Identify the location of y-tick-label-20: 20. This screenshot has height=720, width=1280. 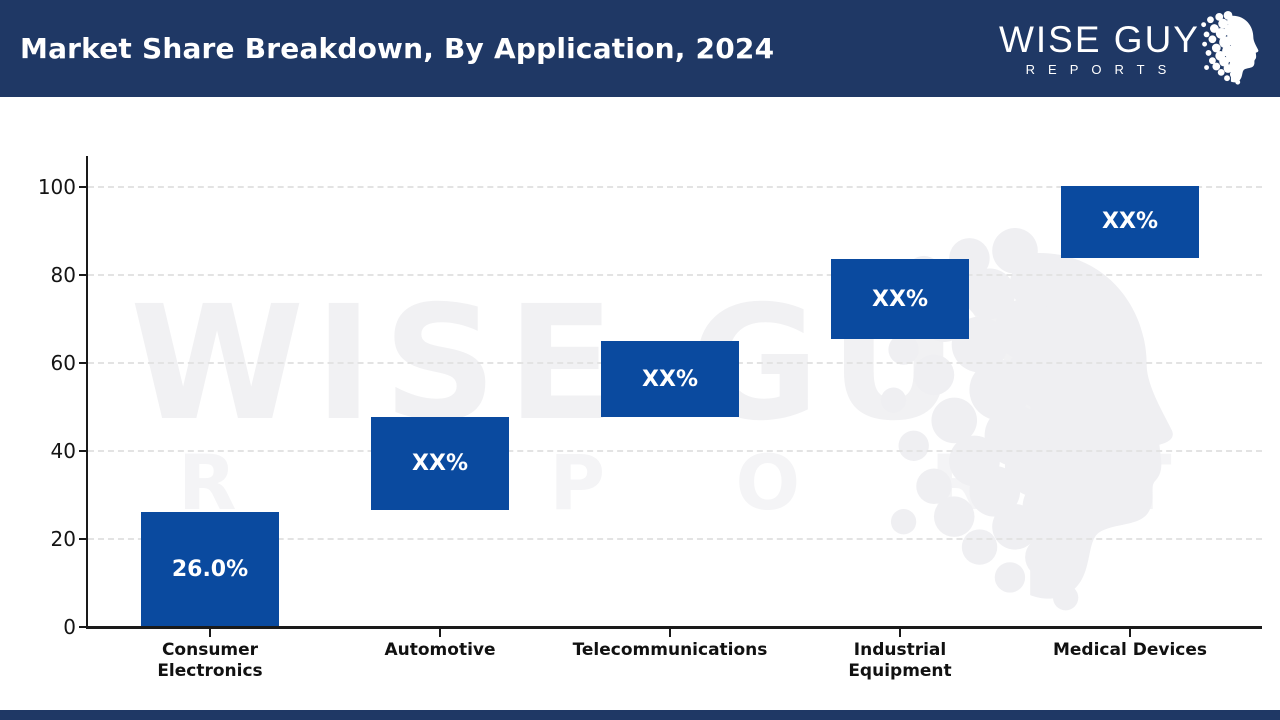
(63, 539).